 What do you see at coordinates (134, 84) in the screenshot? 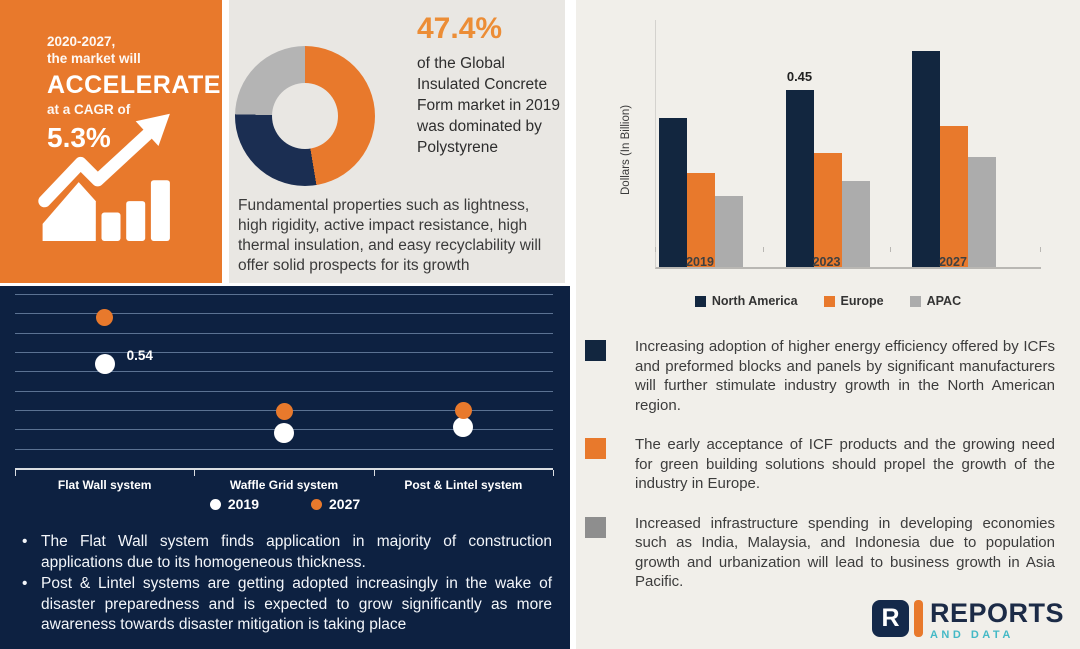
I see `accelerate-emphasis: ACCELERATE` at bounding box center [134, 84].